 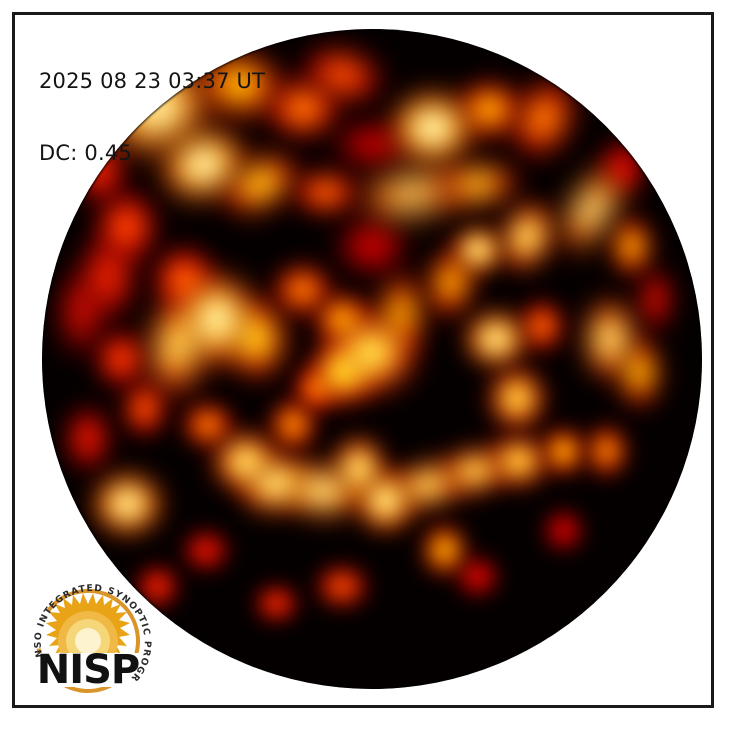 What do you see at coordinates (88, 670) in the screenshot?
I see `logo-acronym: NISP` at bounding box center [88, 670].